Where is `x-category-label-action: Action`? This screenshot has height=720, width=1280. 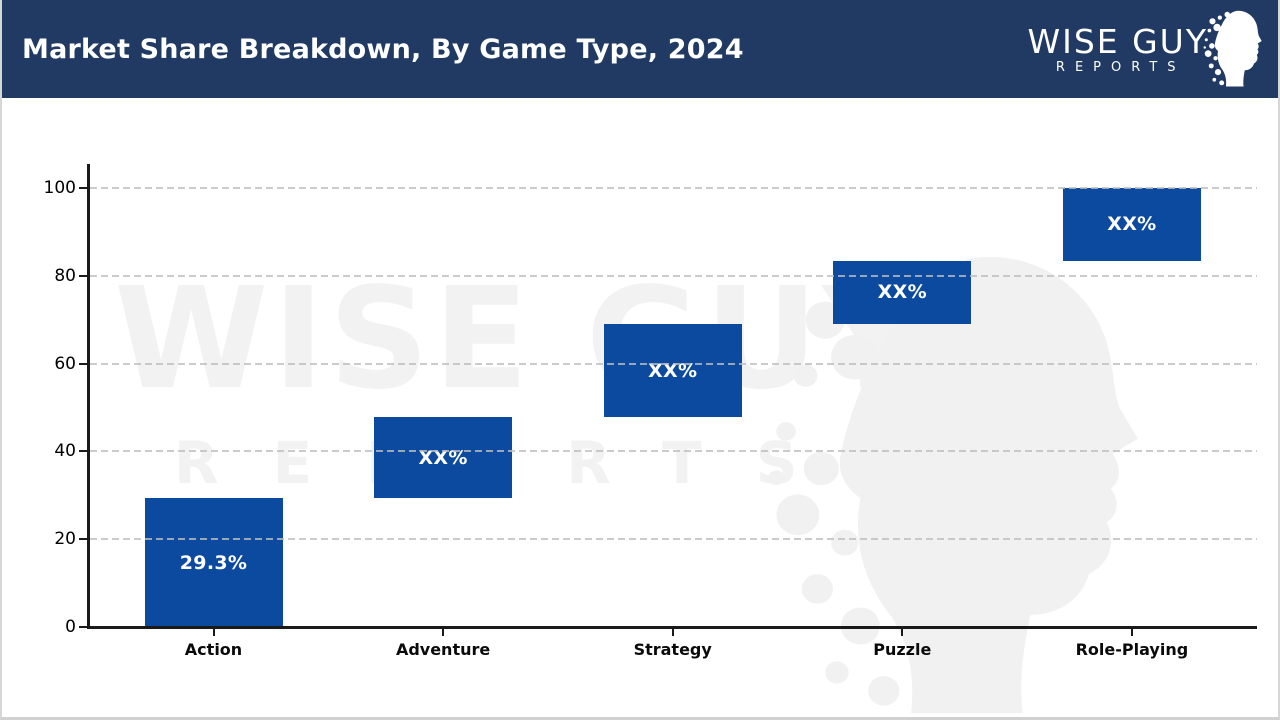
x-category-label-action: Action is located at coordinates (213, 649).